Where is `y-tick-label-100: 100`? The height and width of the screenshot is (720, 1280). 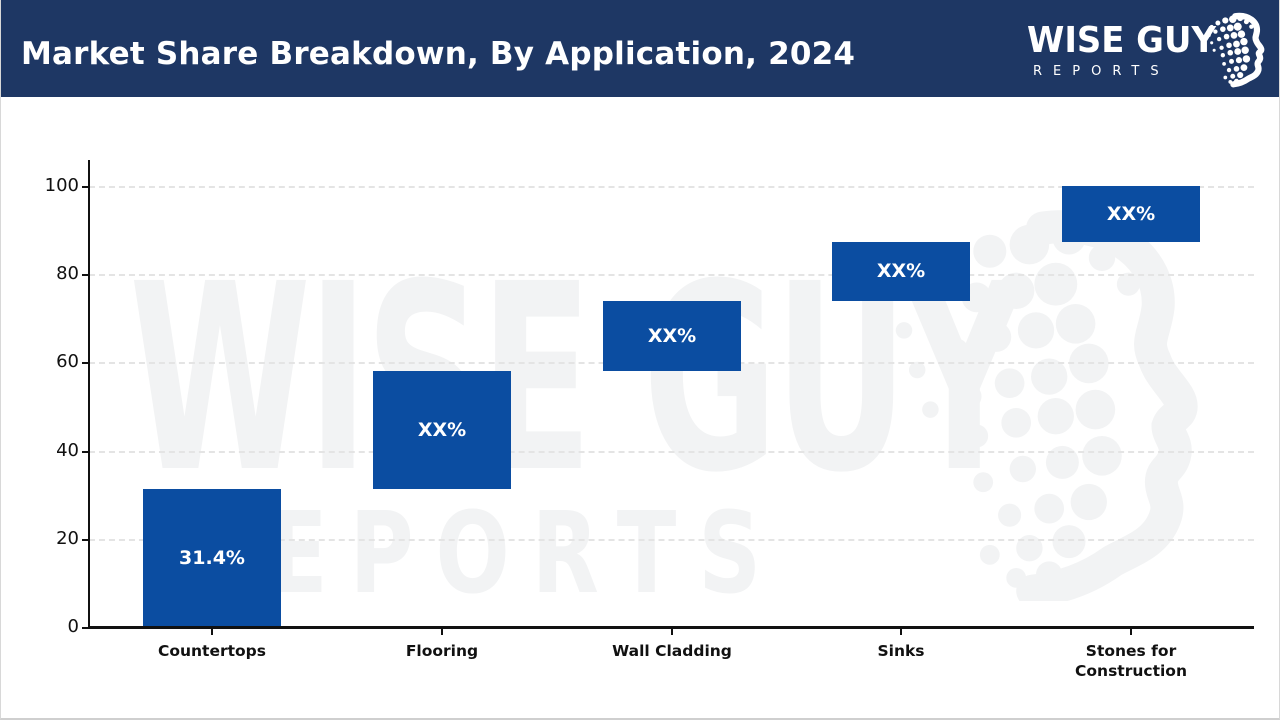 y-tick-label-100: 100 is located at coordinates (61, 185).